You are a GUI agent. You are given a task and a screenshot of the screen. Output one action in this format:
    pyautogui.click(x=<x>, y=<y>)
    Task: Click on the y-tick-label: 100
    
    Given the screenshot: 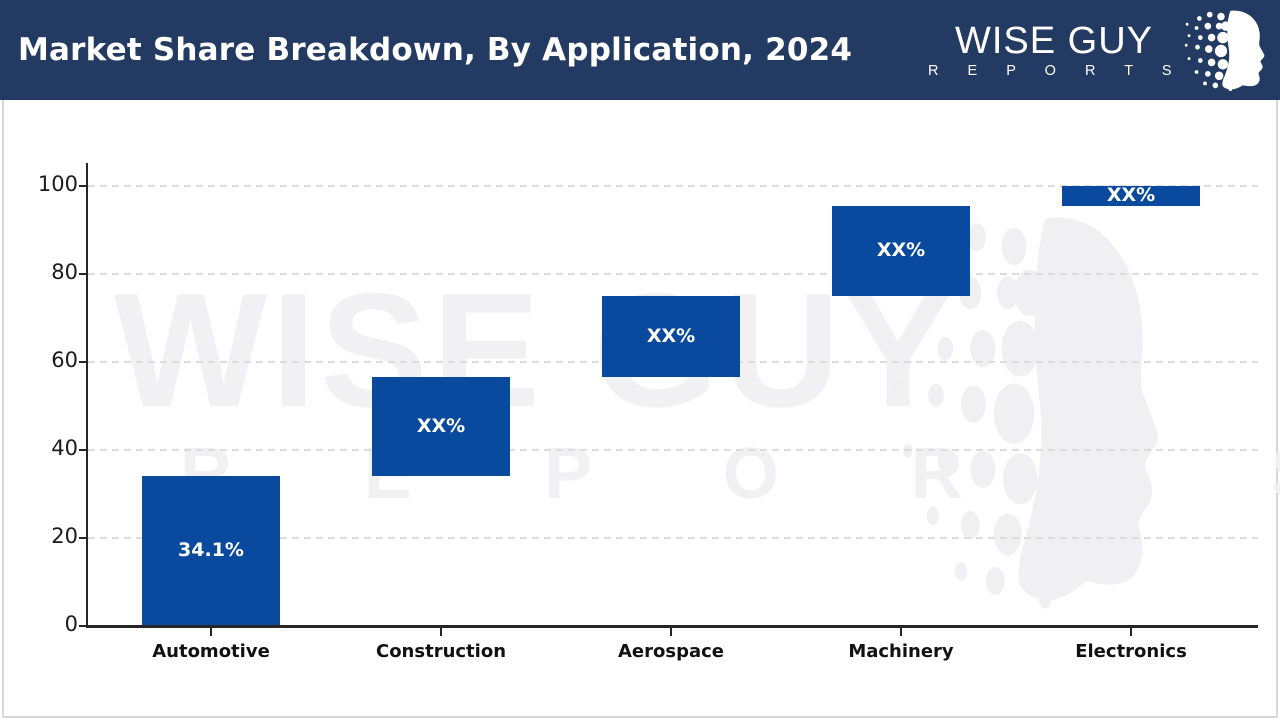 What is the action you would take?
    pyautogui.click(x=57, y=183)
    